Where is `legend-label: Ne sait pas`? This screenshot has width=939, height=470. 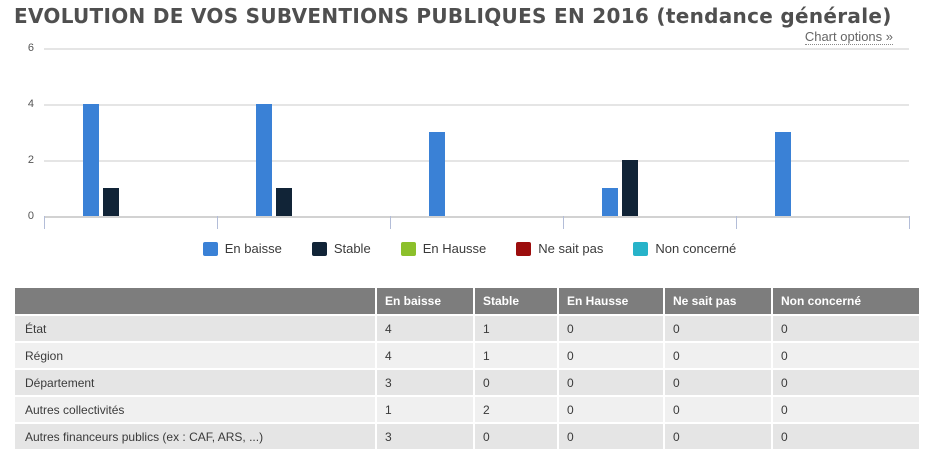
legend-label: Ne sait pas is located at coordinates (571, 248).